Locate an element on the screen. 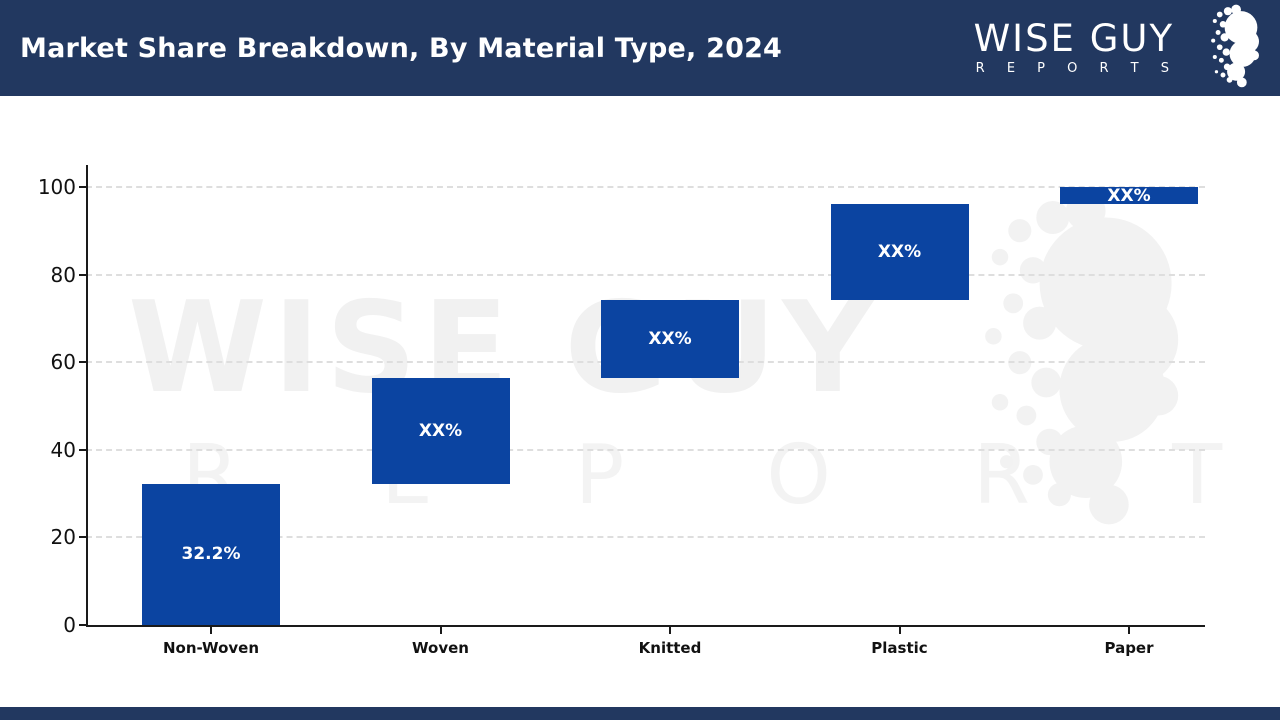 The height and width of the screenshot is (720, 1280). y-axis-line is located at coordinates (87, 396).